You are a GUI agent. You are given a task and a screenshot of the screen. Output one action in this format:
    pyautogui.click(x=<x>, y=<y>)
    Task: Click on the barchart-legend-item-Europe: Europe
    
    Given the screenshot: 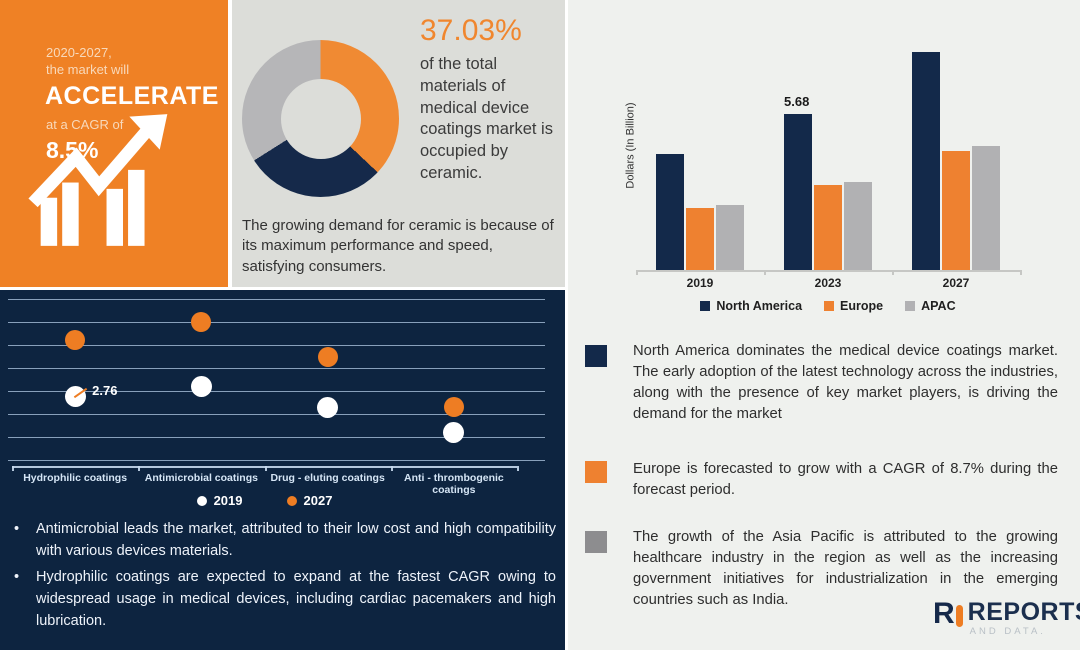 What is the action you would take?
    pyautogui.click(x=853, y=306)
    